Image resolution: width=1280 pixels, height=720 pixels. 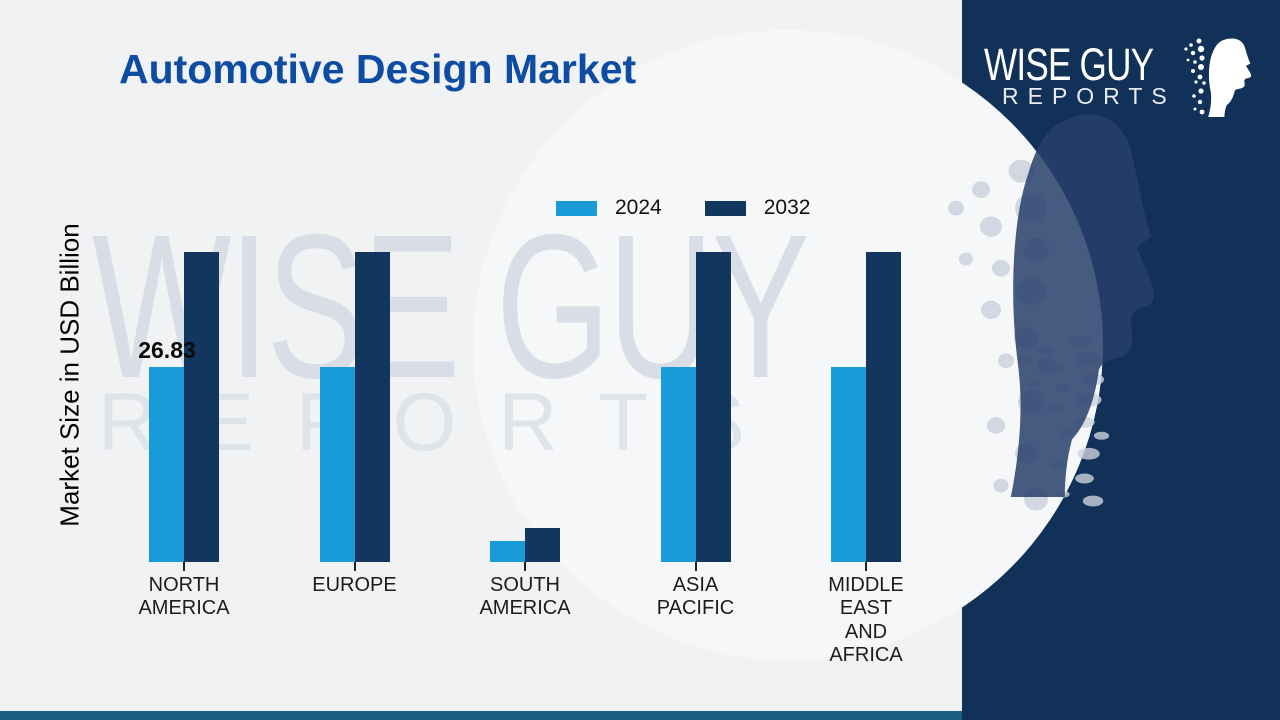 What do you see at coordinates (866, 566) in the screenshot?
I see `x-axis-tick-middle-east-and-africa` at bounding box center [866, 566].